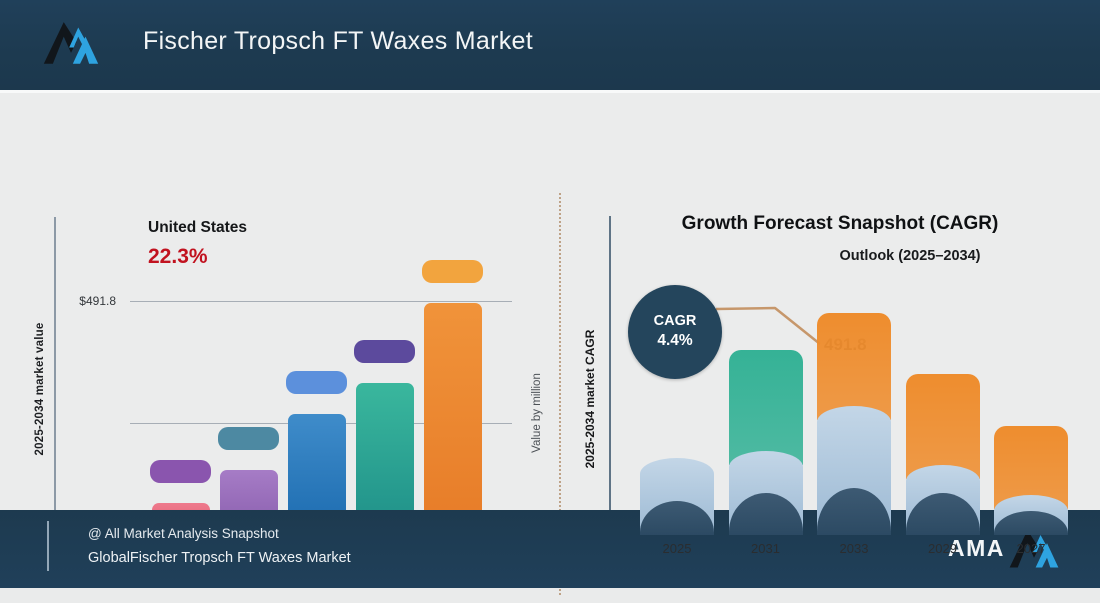 The width and height of the screenshot is (1100, 603). I want to click on left-bar-2024, so click(453, 417).